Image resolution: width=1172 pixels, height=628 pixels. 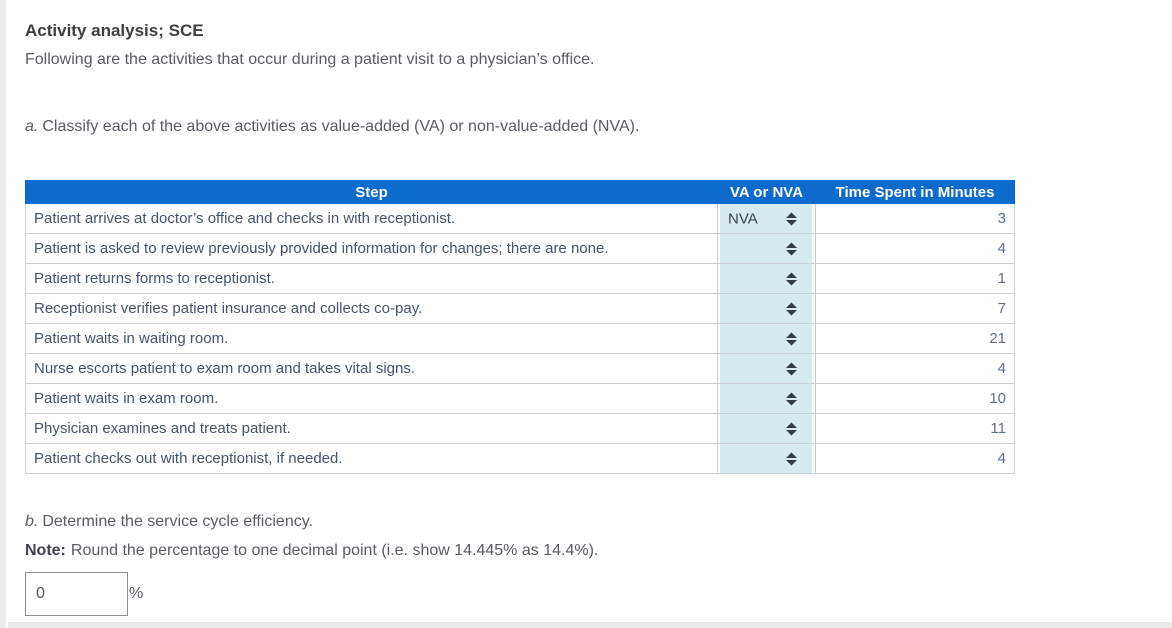 I want to click on minutes-cell: 11, so click(x=915, y=429).